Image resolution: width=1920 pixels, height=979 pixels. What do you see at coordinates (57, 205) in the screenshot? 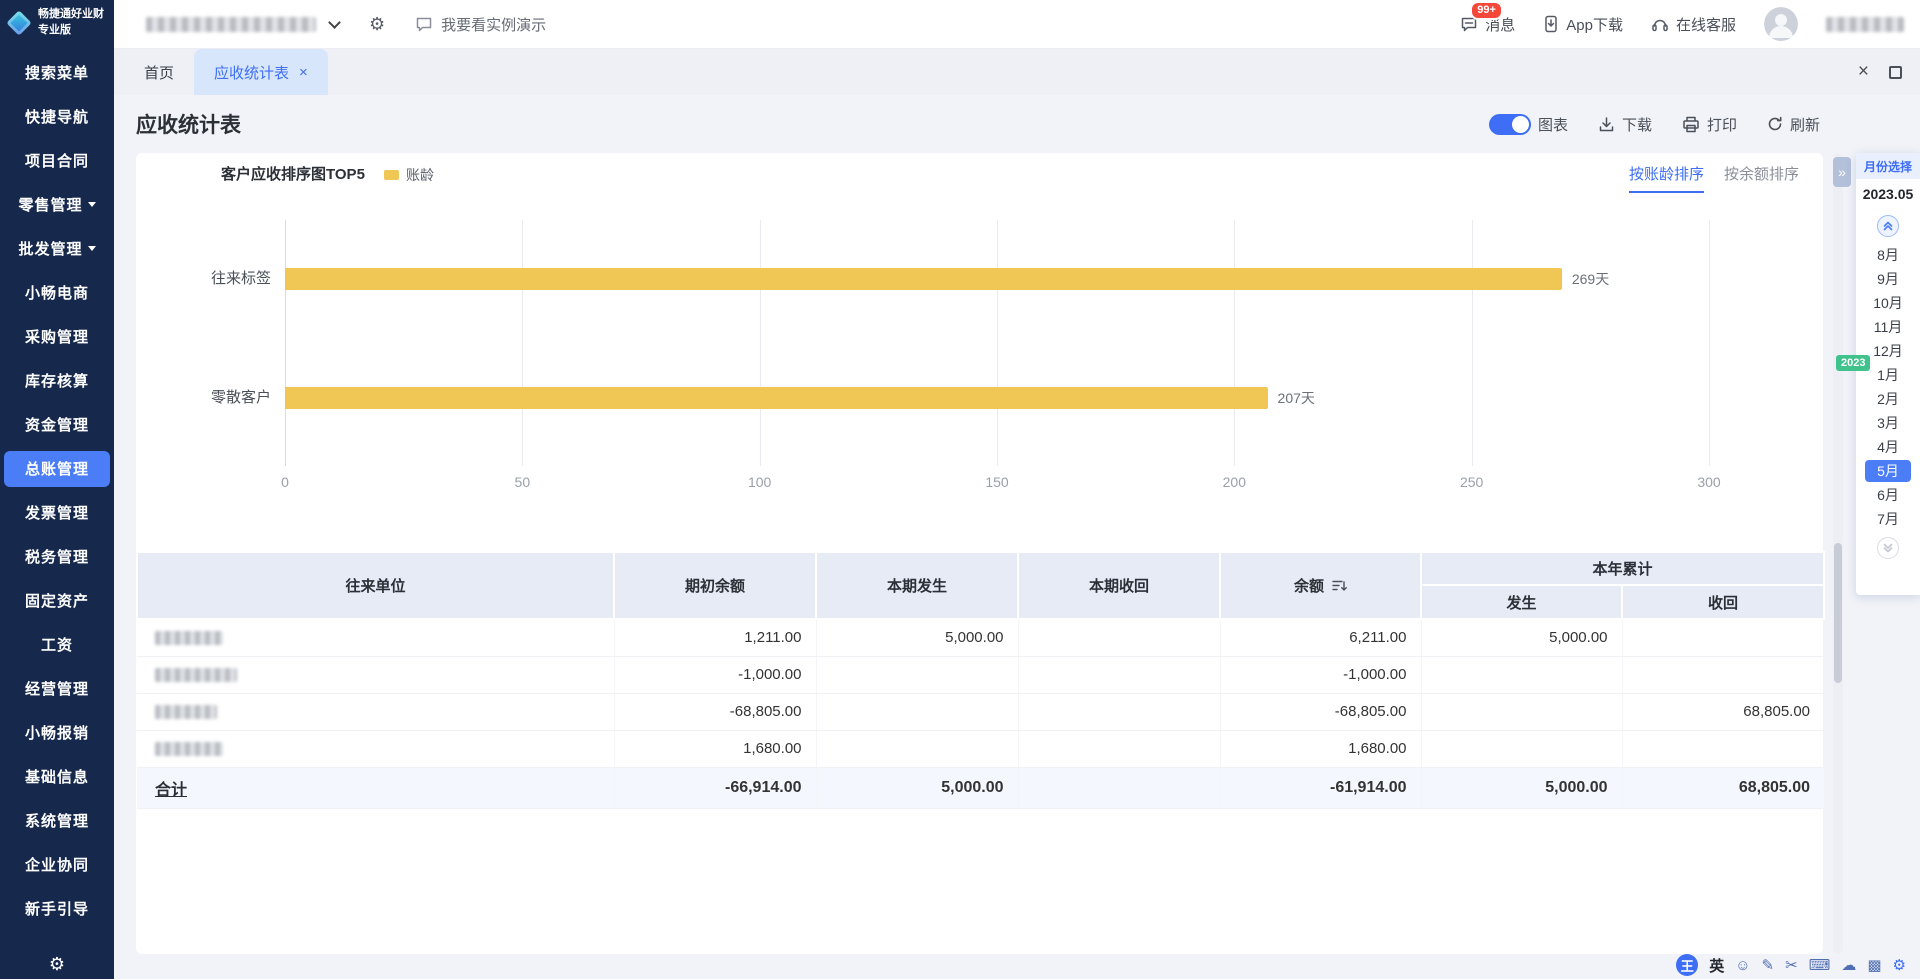
I see `sidebar-item-retail-mgmt: 零售管理` at bounding box center [57, 205].